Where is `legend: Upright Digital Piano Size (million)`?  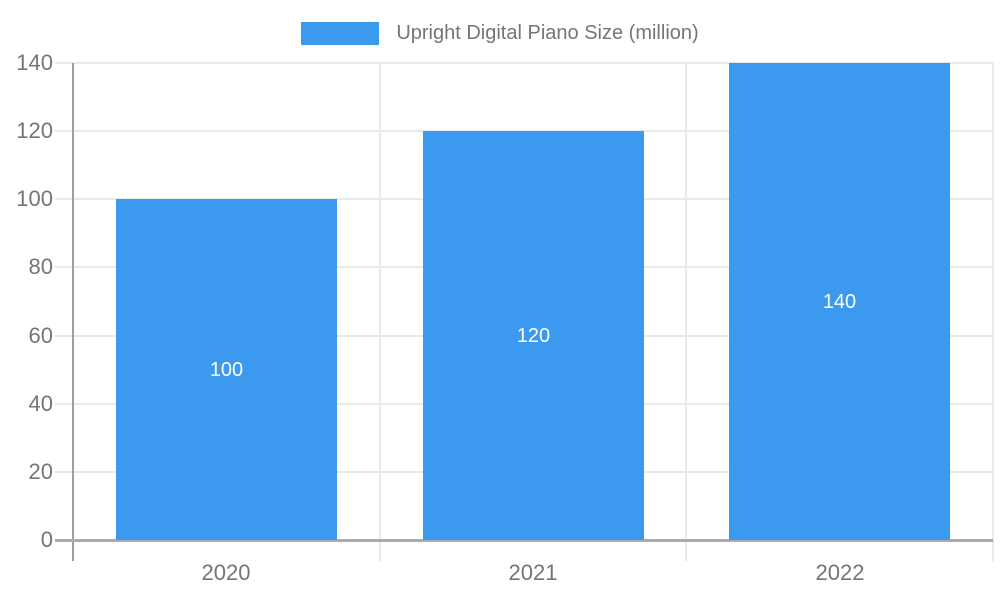 legend: Upright Digital Piano Size (million) is located at coordinates (500, 33).